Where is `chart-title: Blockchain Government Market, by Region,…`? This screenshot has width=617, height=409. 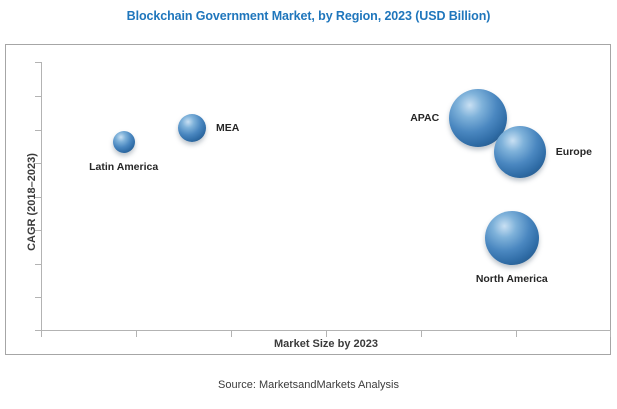 chart-title: Blockchain Government Market, by Region,… is located at coordinates (308, 16).